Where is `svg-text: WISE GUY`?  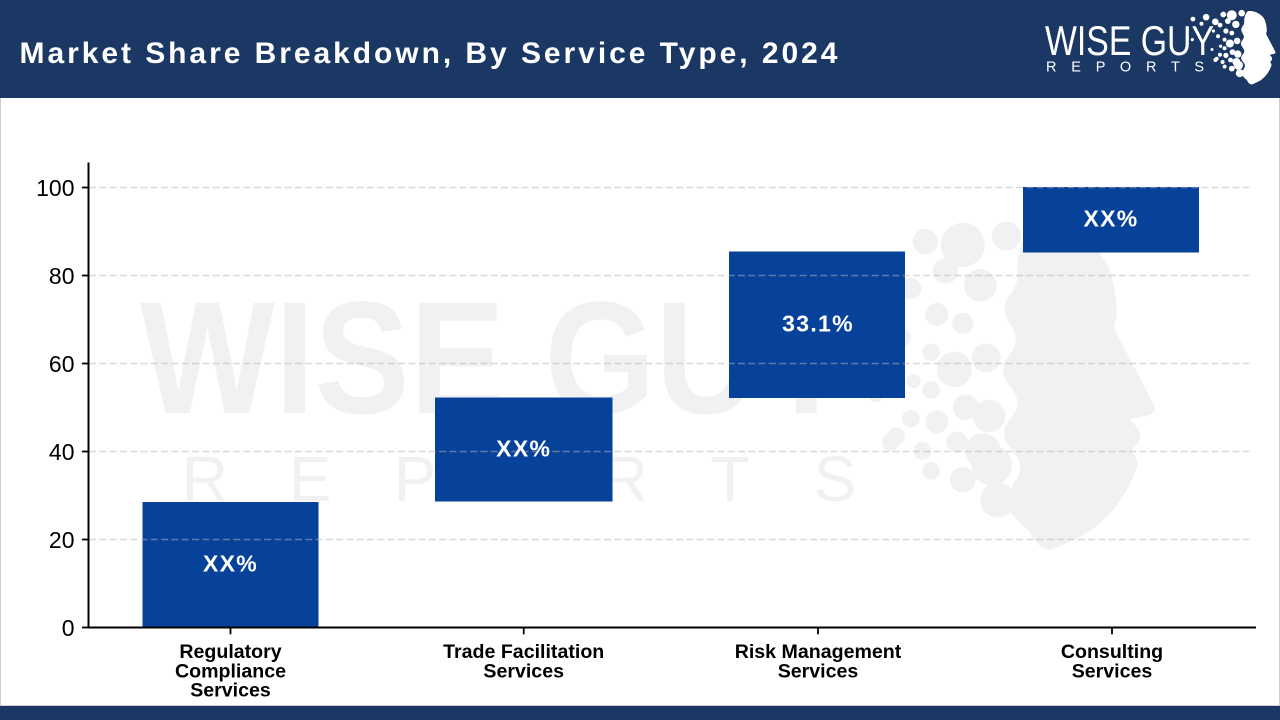 svg-text: WISE GUY is located at coordinates (1129, 41).